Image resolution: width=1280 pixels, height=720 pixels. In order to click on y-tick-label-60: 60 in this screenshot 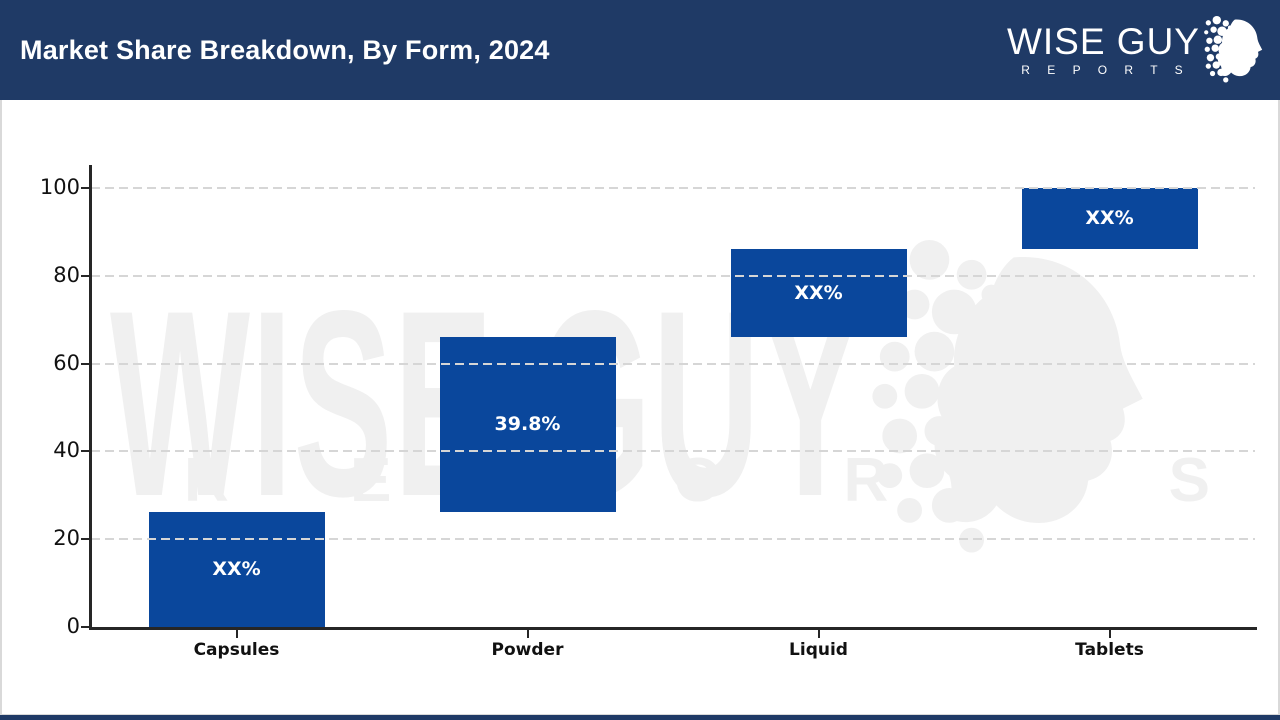, I will do `click(66, 362)`.